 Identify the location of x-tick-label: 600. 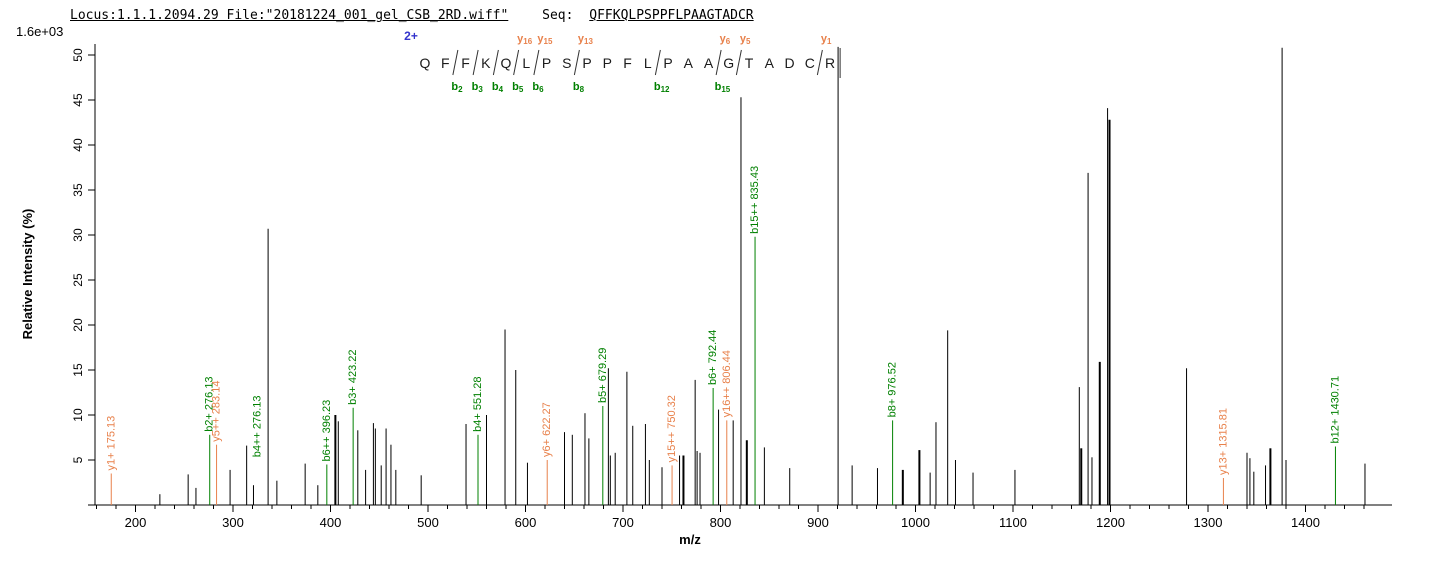
(526, 522).